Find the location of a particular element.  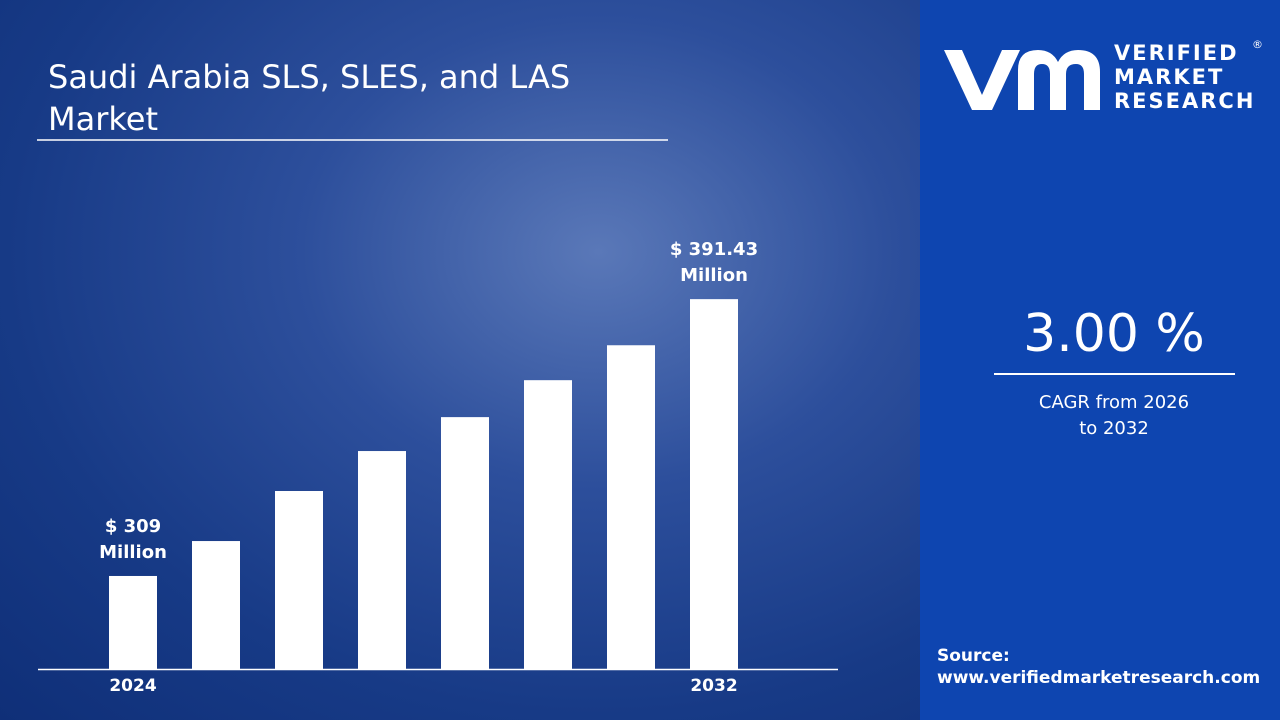

source-label: Source: is located at coordinates (973, 656).